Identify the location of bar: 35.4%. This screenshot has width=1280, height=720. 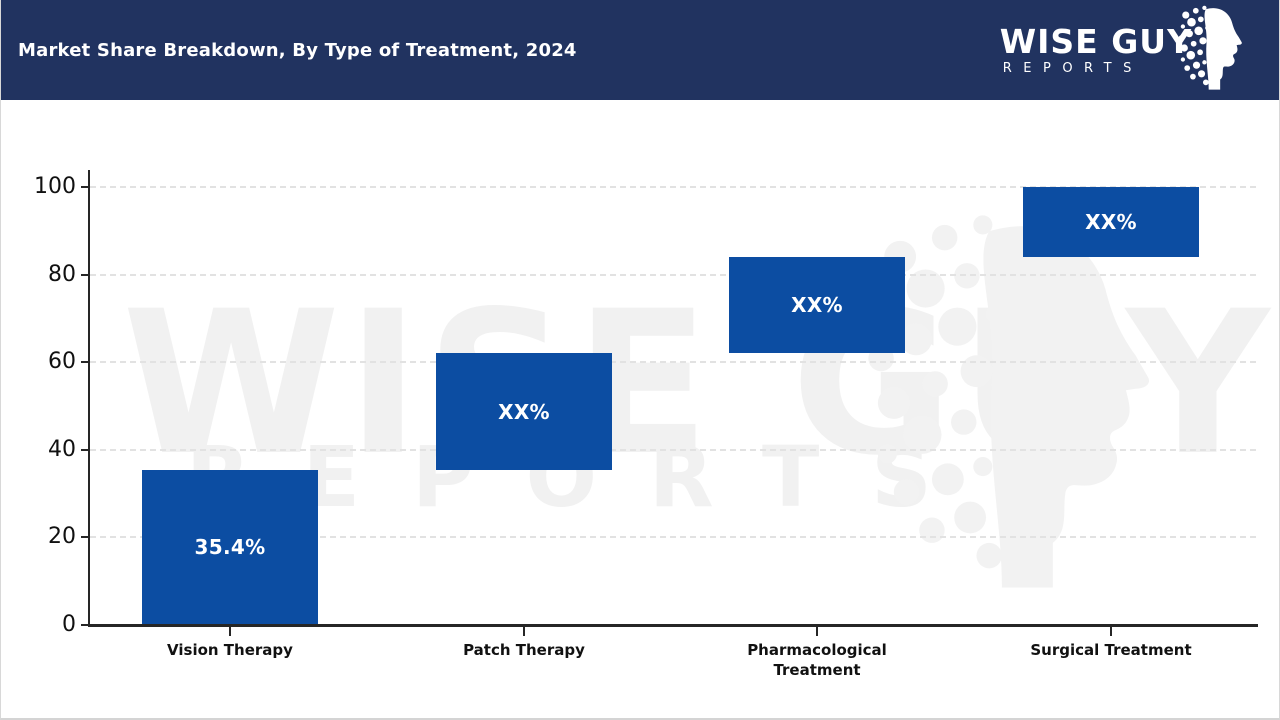
(230, 547).